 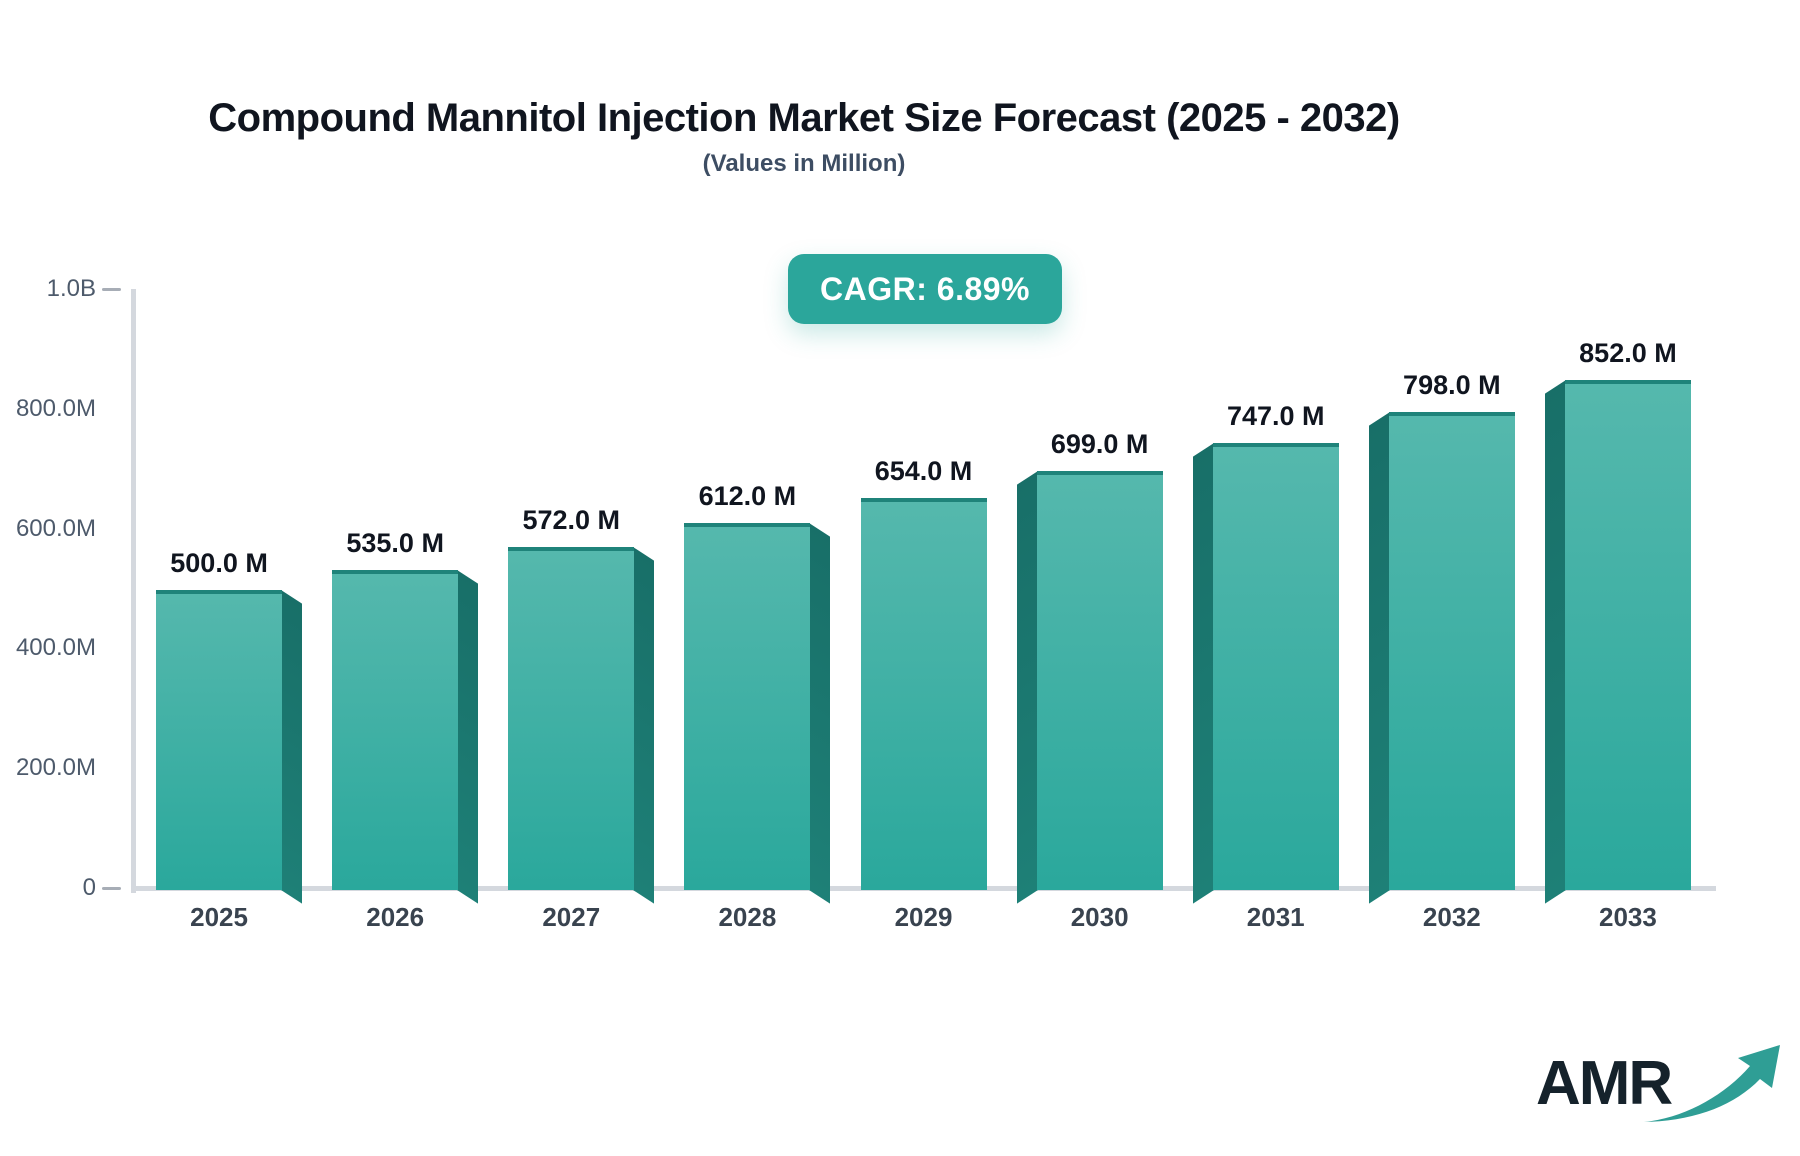 I want to click on y-axis-tick-label: 200.0M, so click(x=55, y=768).